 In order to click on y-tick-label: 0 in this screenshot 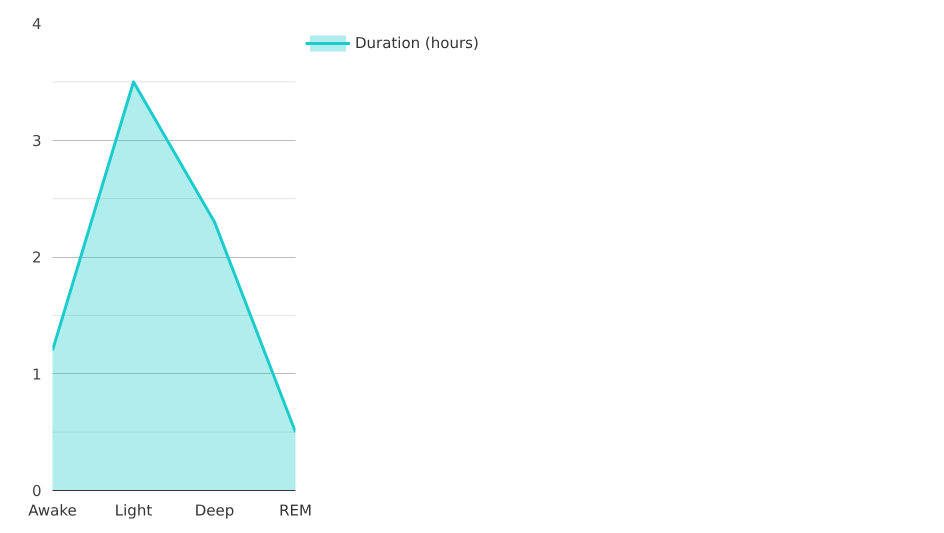, I will do `click(37, 491)`.